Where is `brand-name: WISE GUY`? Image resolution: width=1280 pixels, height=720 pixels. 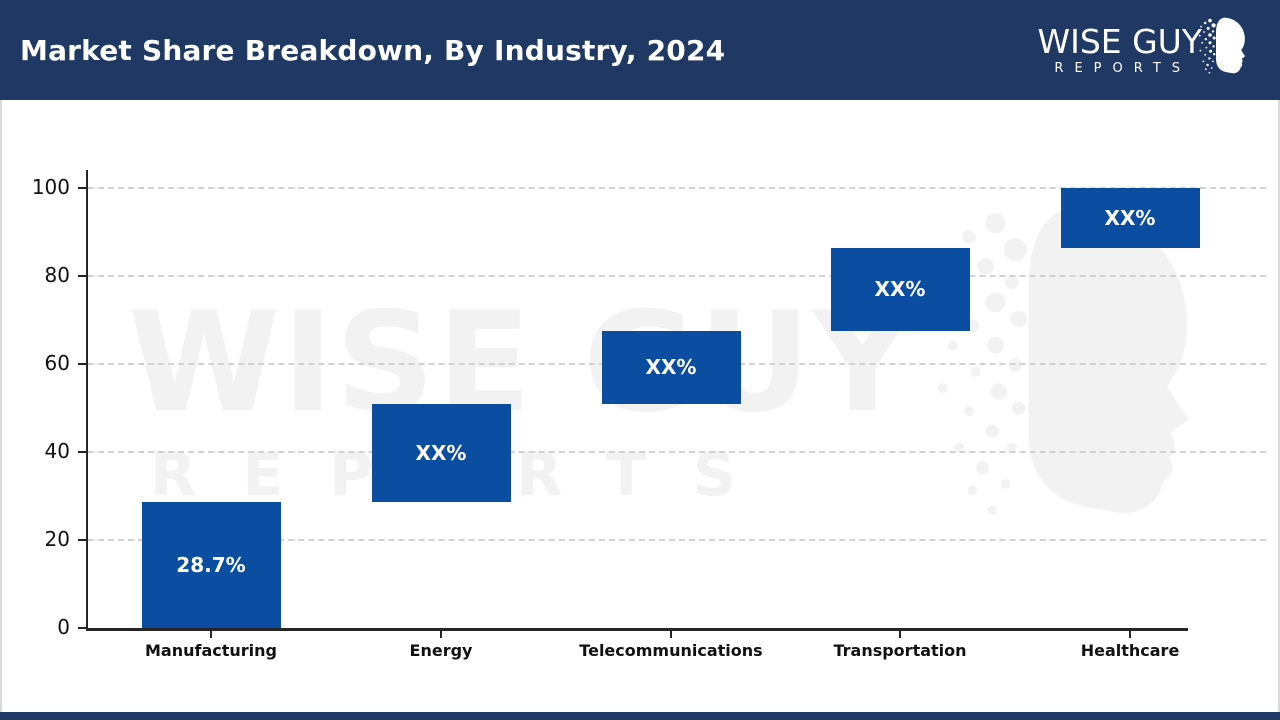 brand-name: WISE GUY is located at coordinates (1119, 41).